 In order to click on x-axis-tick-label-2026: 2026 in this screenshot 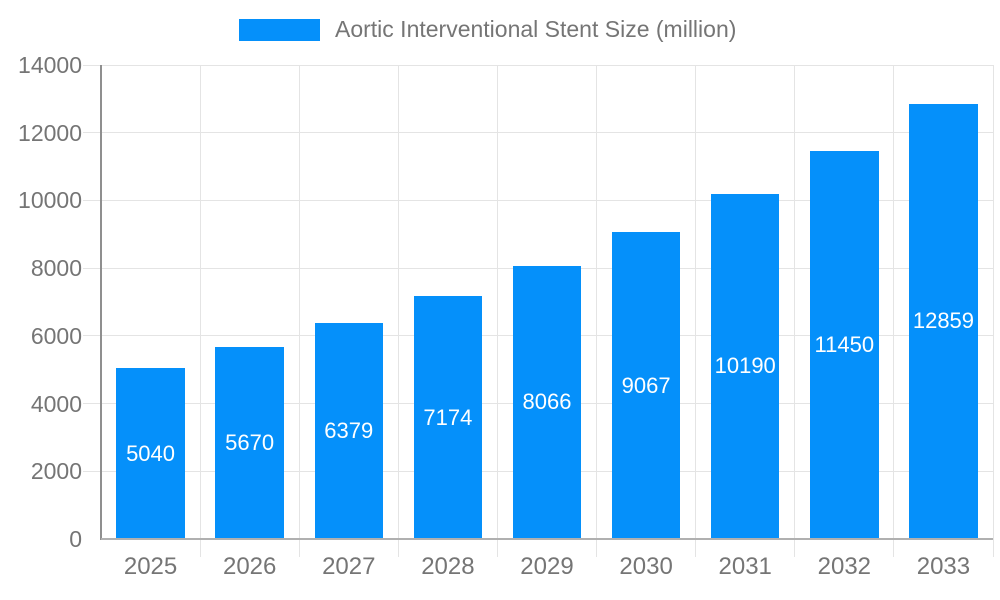, I will do `click(249, 566)`.